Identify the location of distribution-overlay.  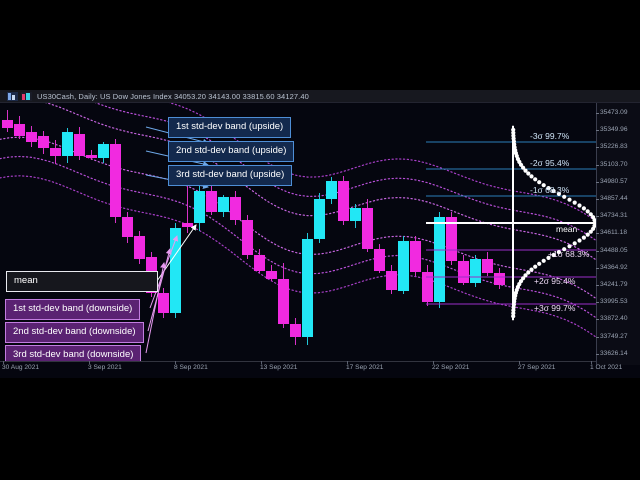
(511, 223).